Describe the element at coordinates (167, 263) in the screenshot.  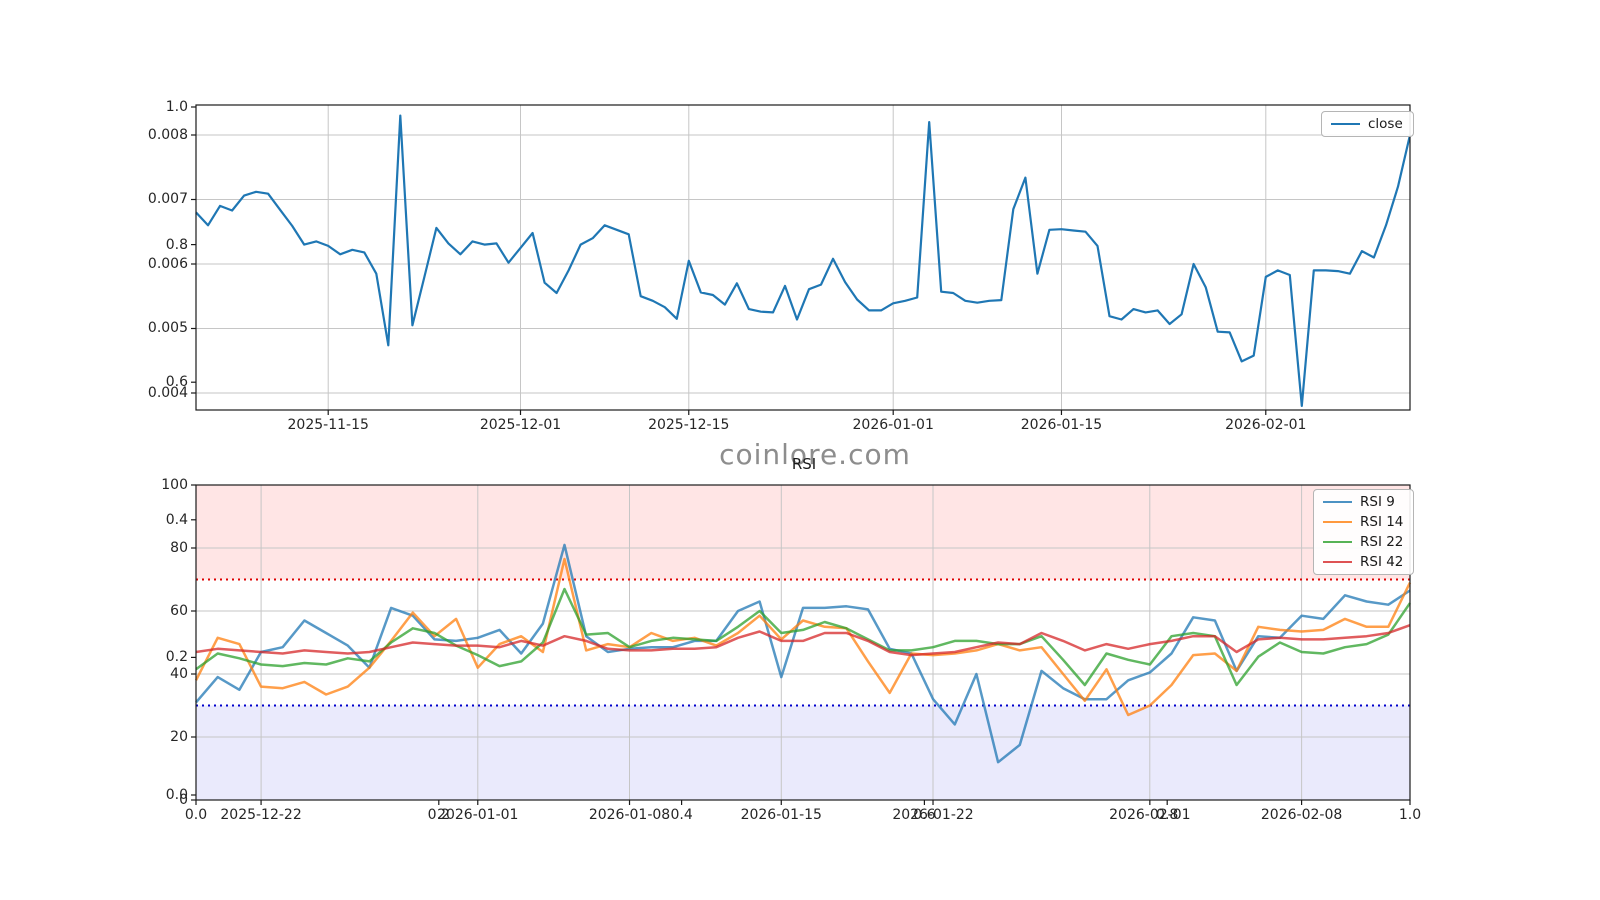
I see `price-ytick-label: 0.006` at that location.